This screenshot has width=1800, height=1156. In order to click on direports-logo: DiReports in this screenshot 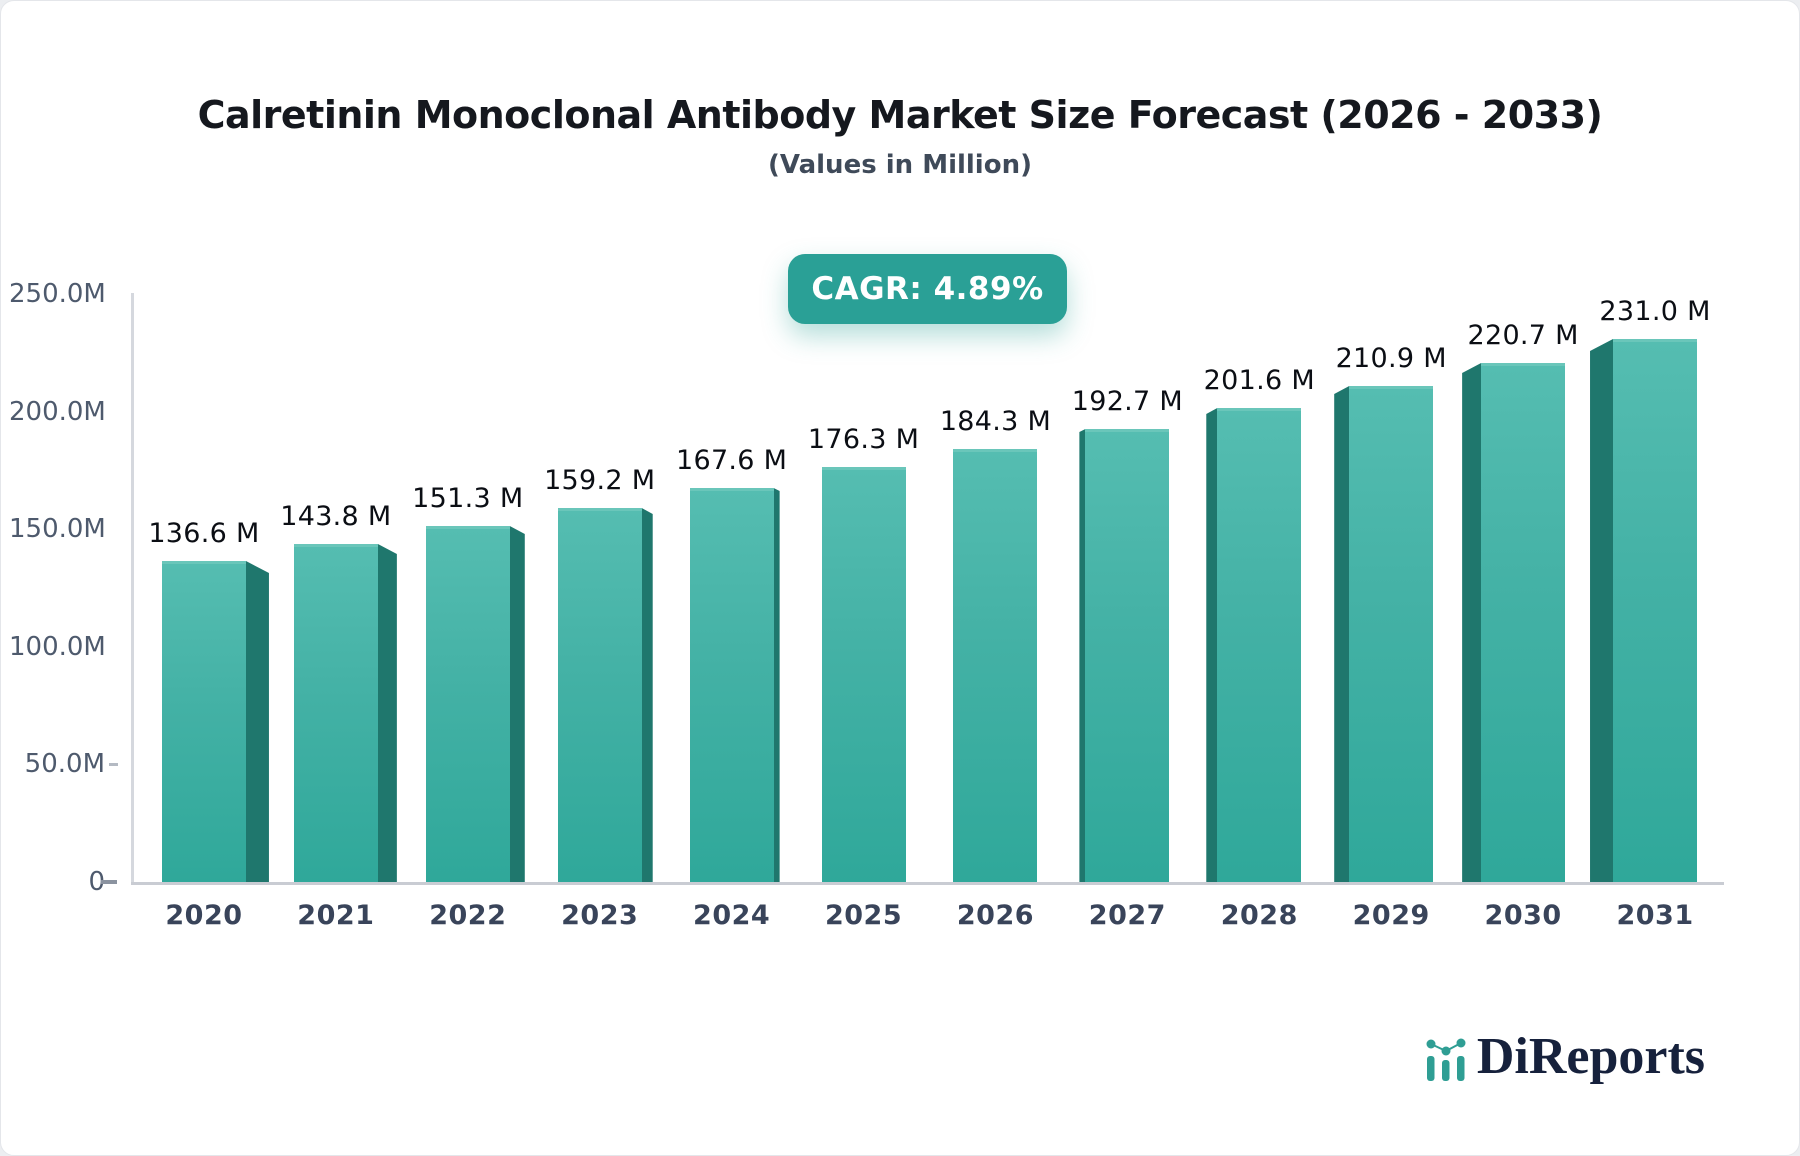, I will do `click(1564, 1055)`.